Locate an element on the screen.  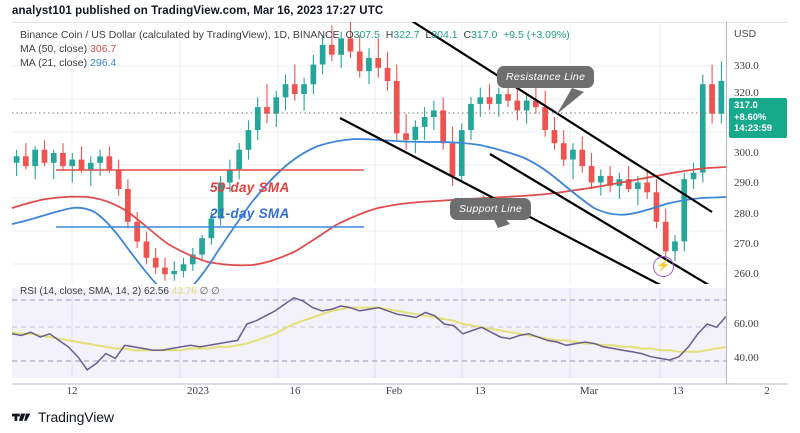
ma50-legend-value: 306.7 is located at coordinates (103, 49).